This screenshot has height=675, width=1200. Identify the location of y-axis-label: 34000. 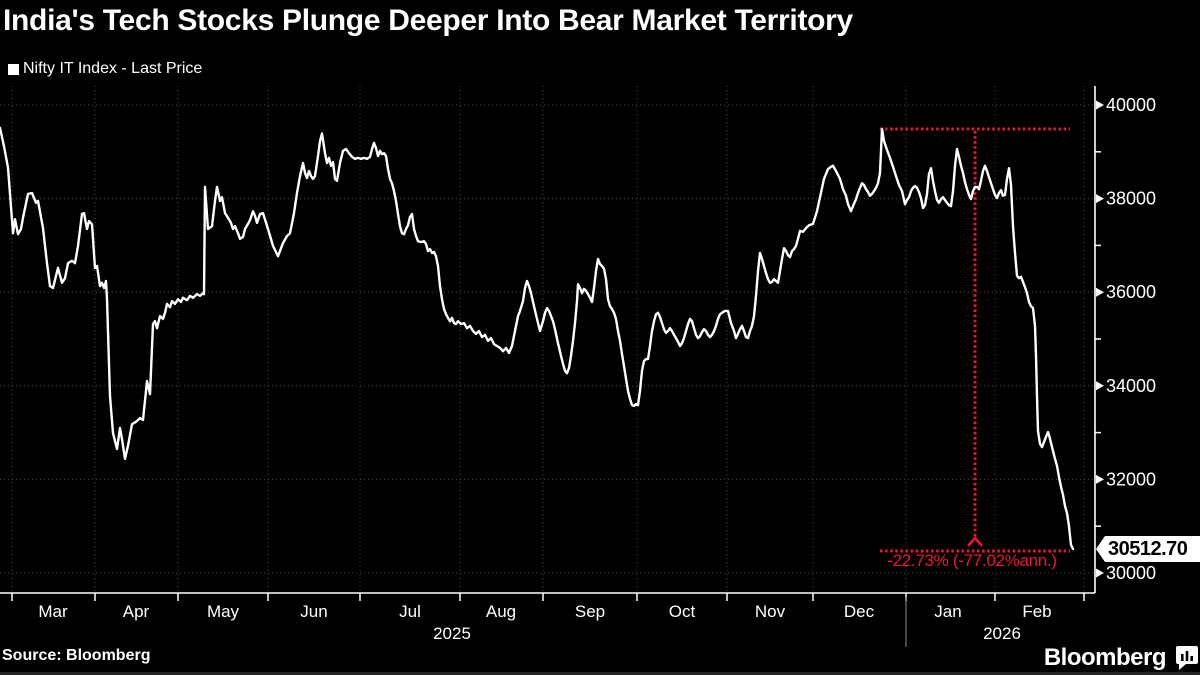
(1131, 386).